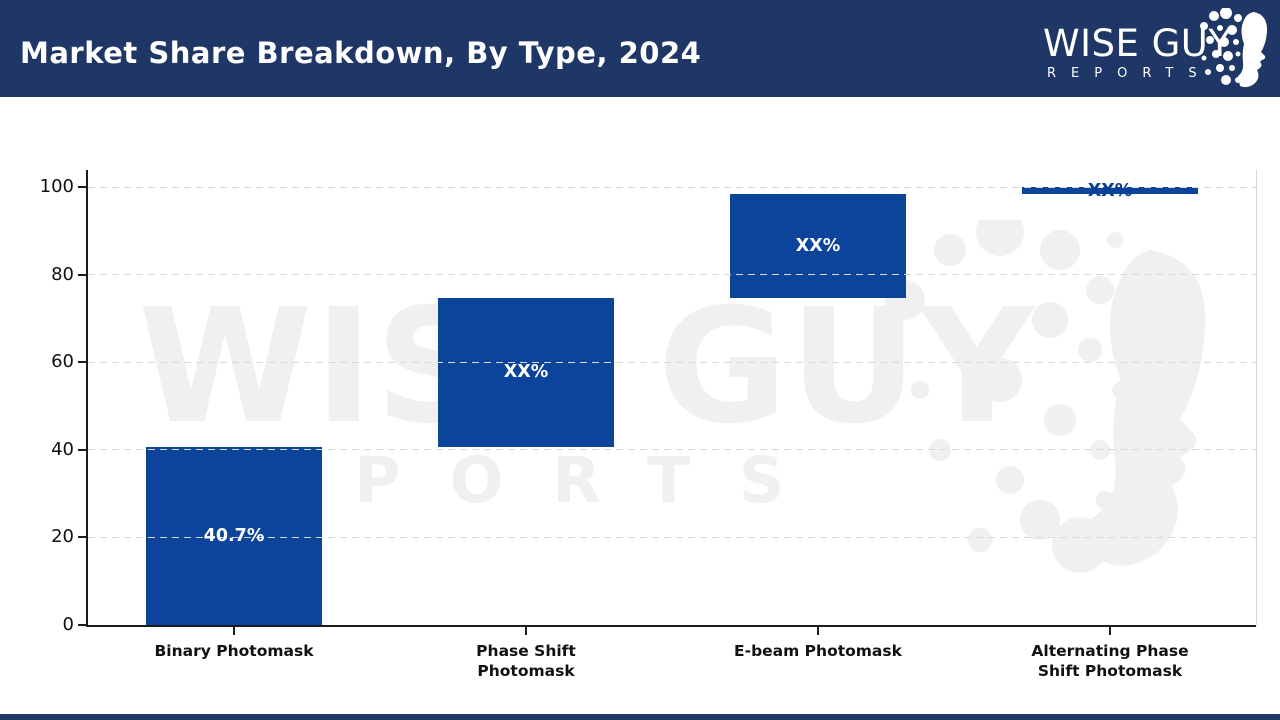 This screenshot has width=1280, height=720. What do you see at coordinates (1110, 661) in the screenshot?
I see `x-tick-label: Alternating Phase Shift Photomask` at bounding box center [1110, 661].